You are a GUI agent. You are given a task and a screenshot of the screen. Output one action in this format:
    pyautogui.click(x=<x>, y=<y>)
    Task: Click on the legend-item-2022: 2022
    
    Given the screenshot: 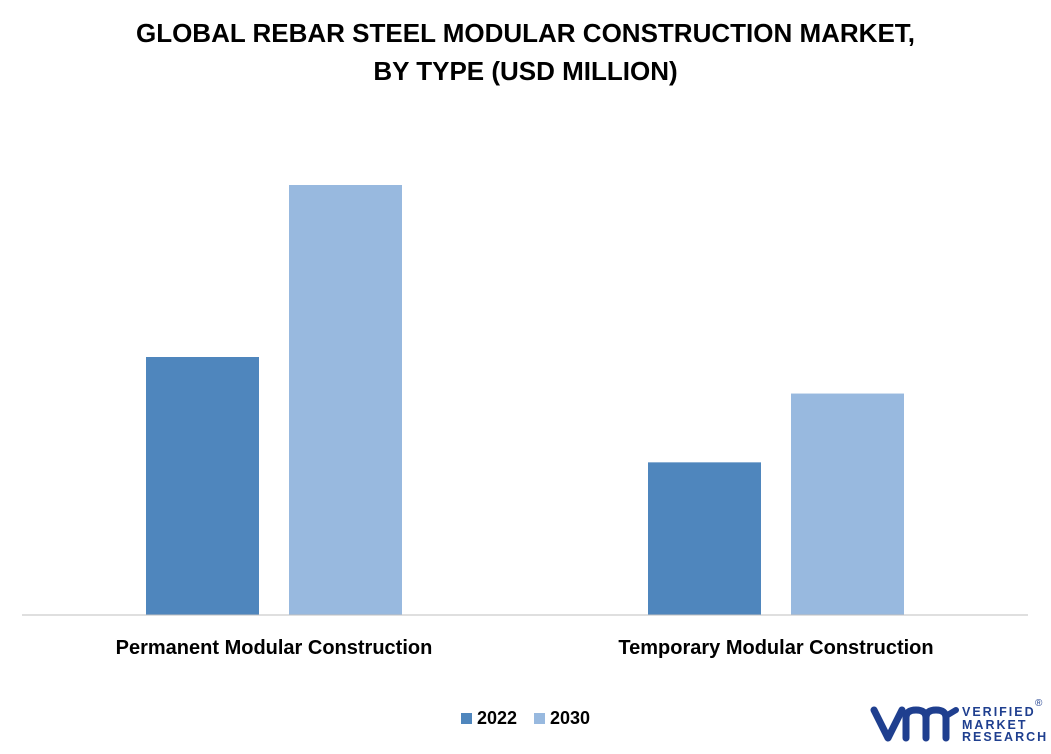 What is the action you would take?
    pyautogui.click(x=488, y=718)
    